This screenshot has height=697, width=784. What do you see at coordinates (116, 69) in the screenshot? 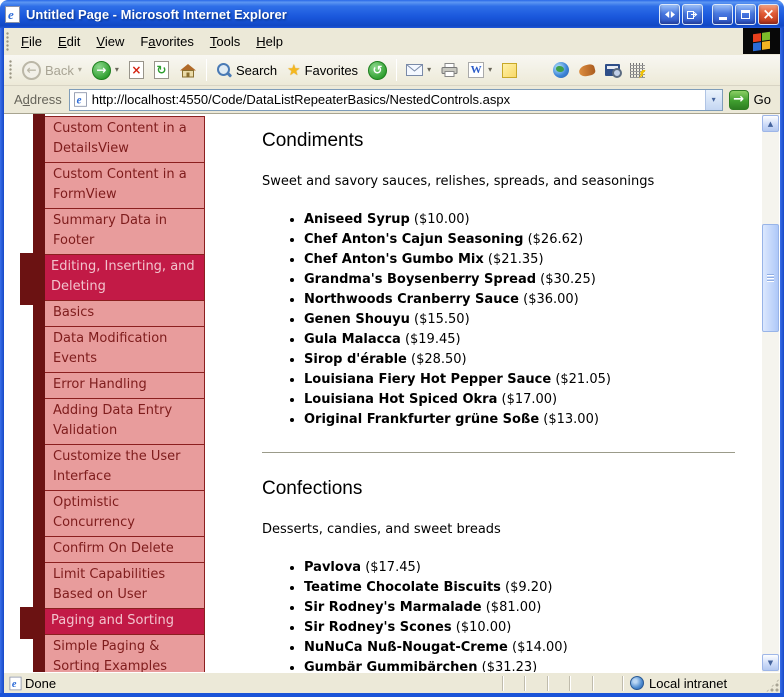
I see `forward-dropdown-icon: ▾` at bounding box center [116, 69].